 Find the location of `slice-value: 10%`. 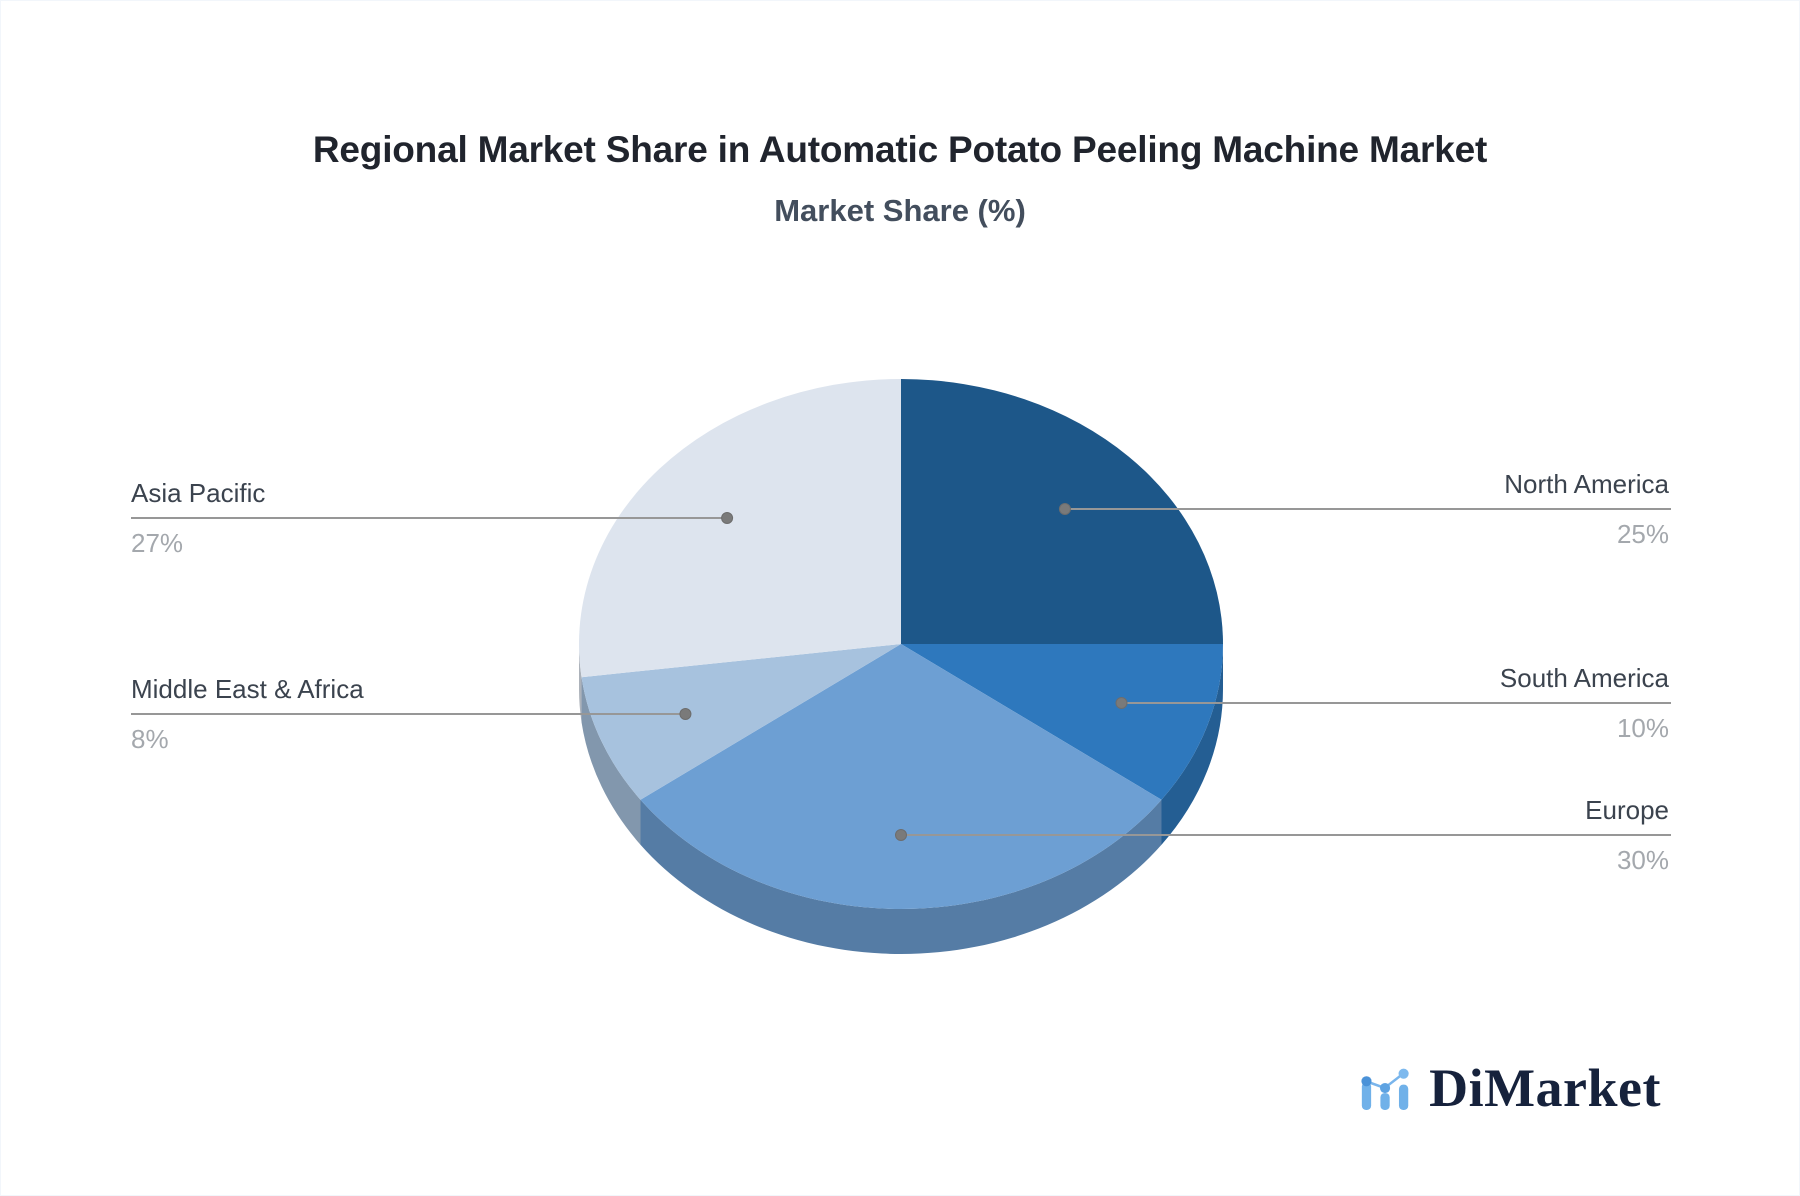

slice-value: 10% is located at coordinates (1642, 728).